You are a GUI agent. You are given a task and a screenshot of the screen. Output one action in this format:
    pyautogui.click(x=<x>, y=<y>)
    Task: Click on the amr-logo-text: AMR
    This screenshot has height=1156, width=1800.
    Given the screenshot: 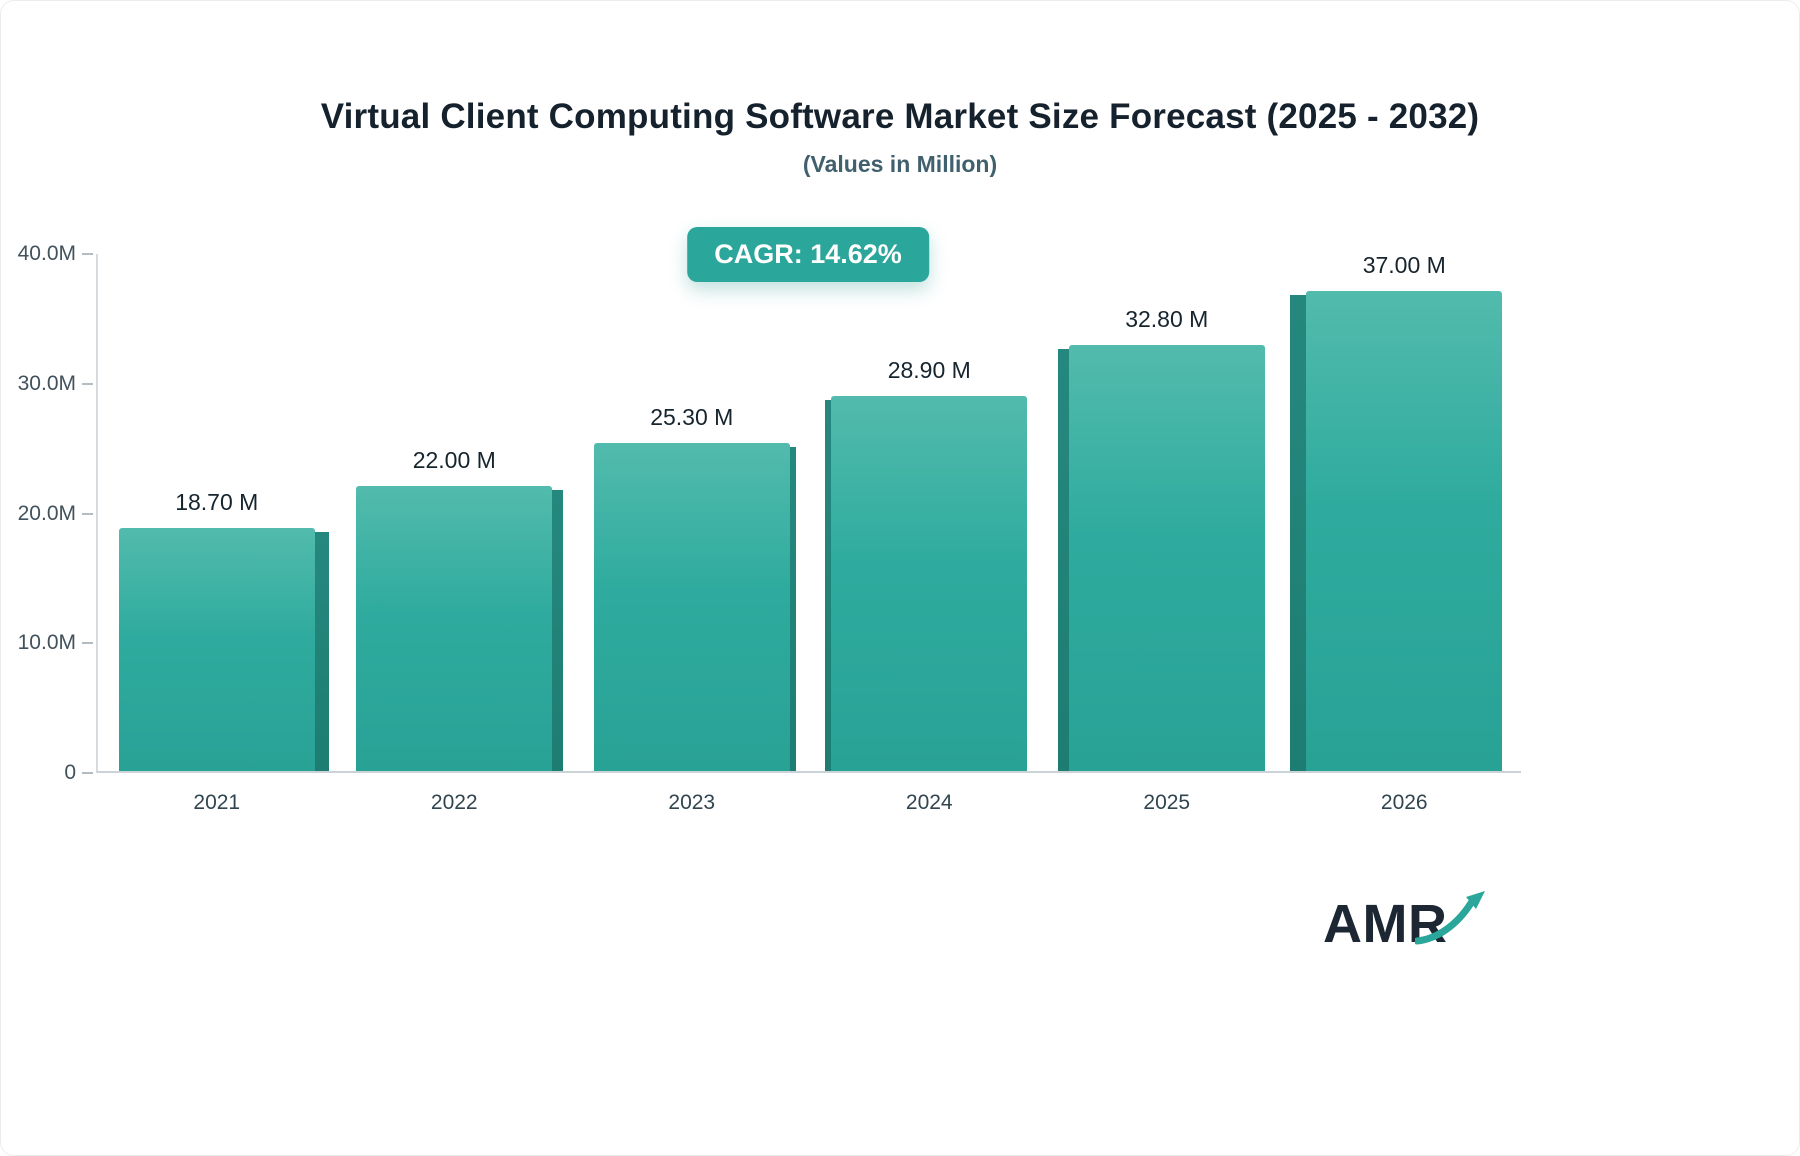 What is the action you would take?
    pyautogui.click(x=1385, y=924)
    